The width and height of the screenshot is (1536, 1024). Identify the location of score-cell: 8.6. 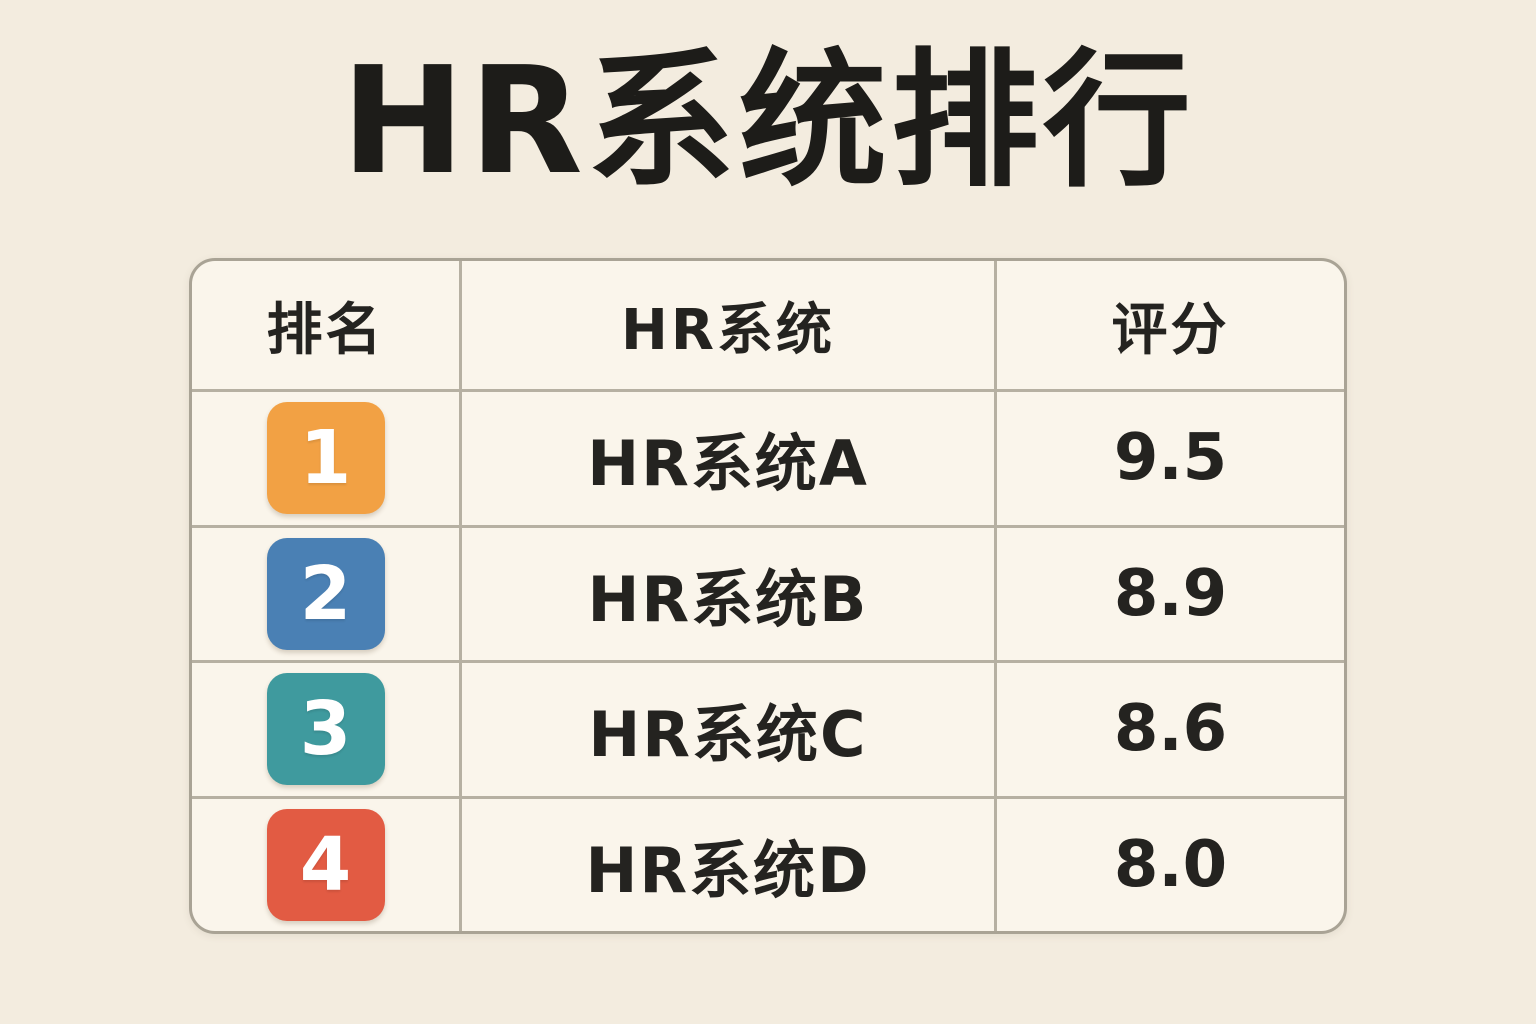
(1170, 729).